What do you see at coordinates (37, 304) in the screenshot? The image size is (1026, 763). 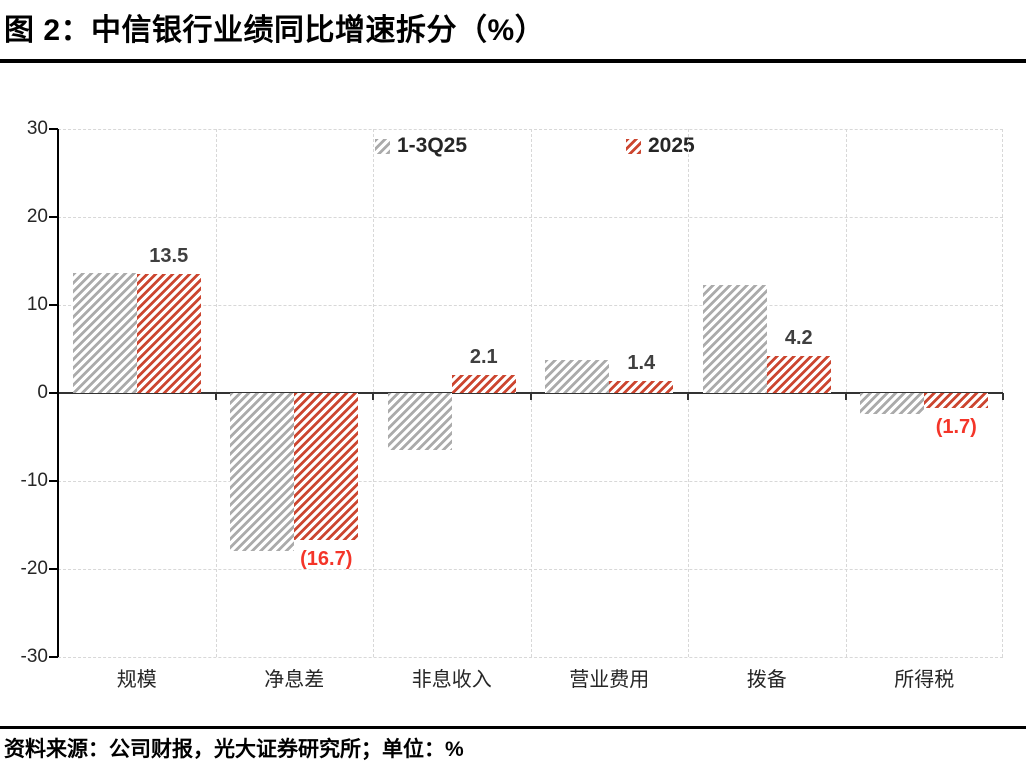 I see `y-axis-tick-label: 10` at bounding box center [37, 304].